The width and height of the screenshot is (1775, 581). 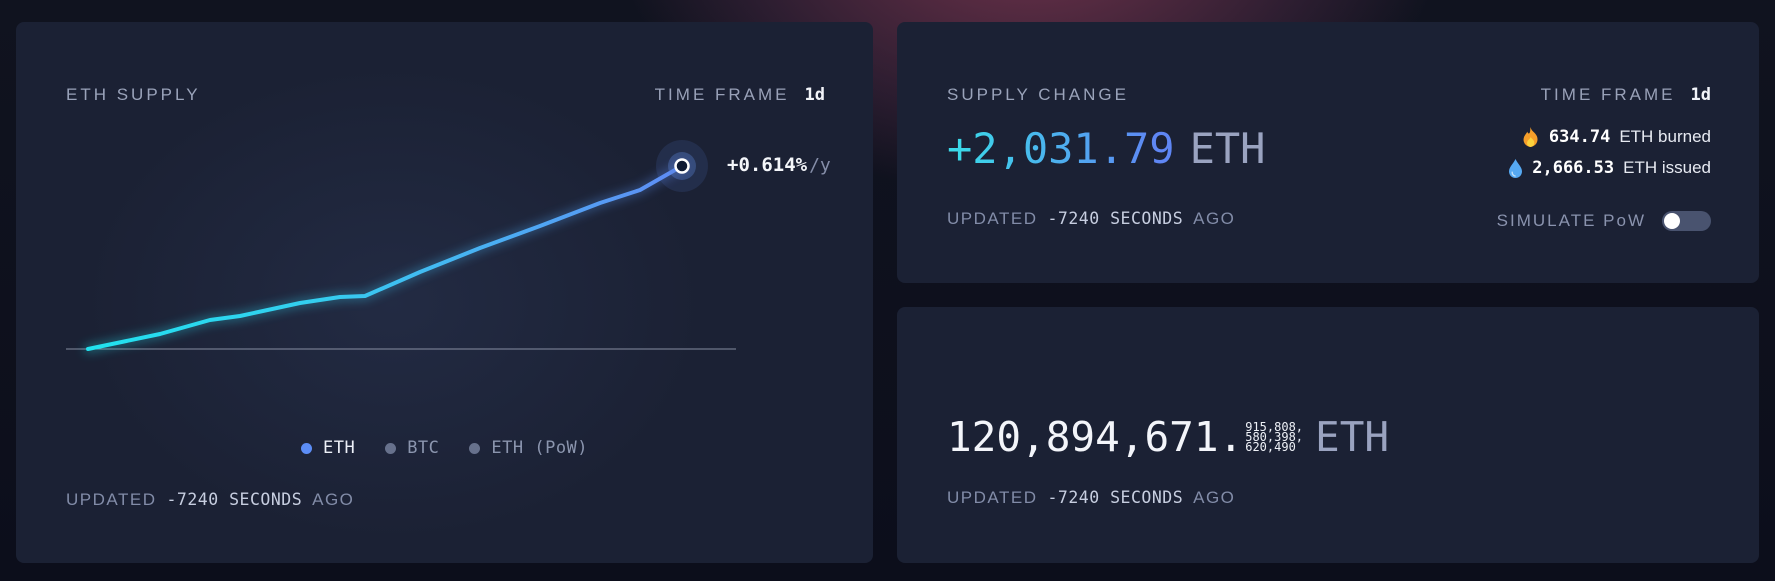 I want to click on current-supply-integer: 120,894,671., so click(x=1095, y=437).